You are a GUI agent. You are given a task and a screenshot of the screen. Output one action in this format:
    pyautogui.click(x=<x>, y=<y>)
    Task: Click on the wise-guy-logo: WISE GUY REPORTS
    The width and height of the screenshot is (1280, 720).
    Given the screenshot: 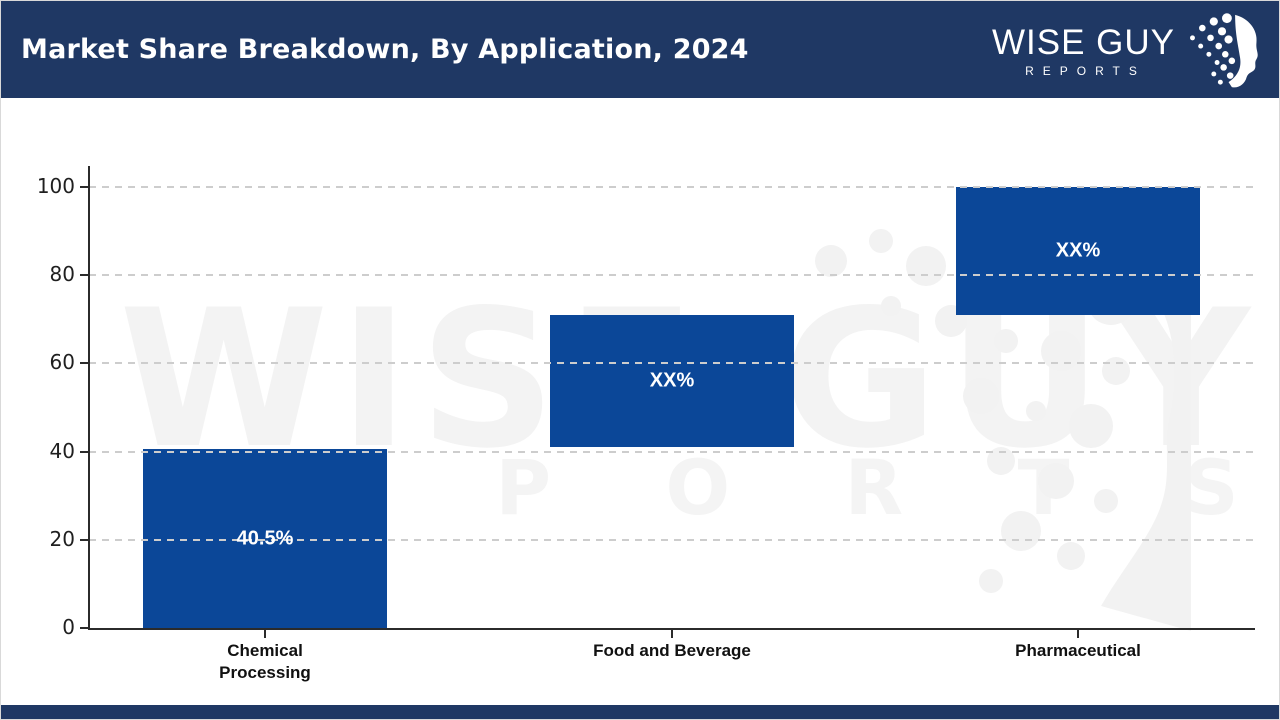 What is the action you would take?
    pyautogui.click(x=1127, y=51)
    